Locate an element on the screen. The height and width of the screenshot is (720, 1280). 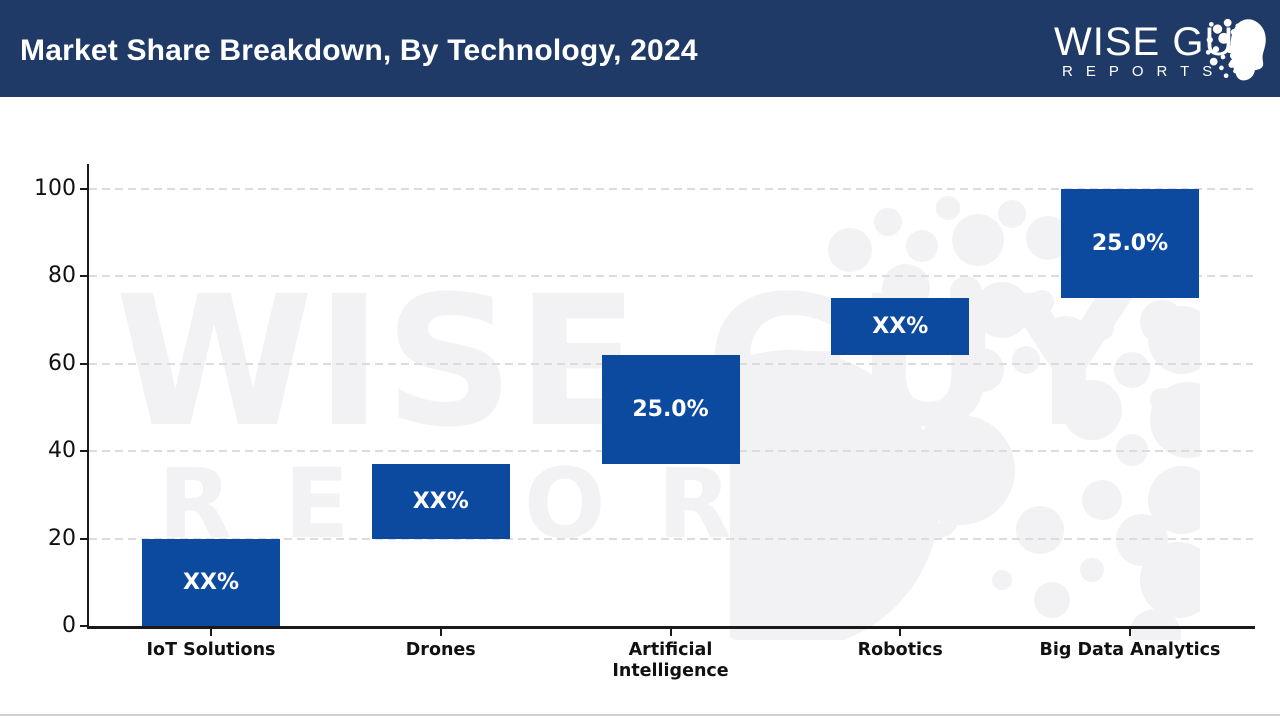
y-tick-label-100: 100 is located at coordinates (55, 188).